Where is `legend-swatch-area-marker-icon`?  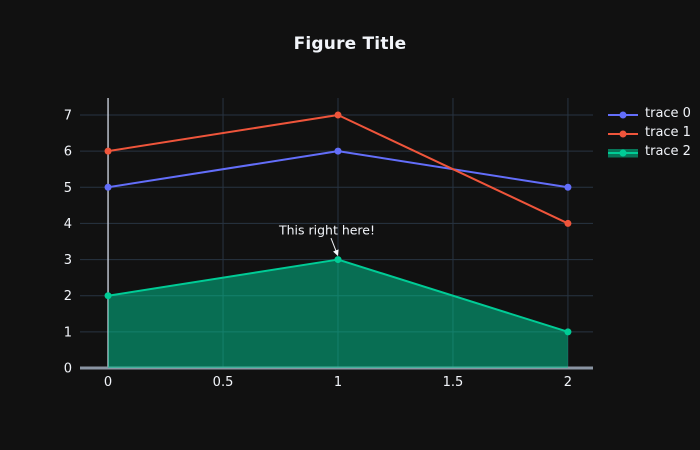
legend-swatch-area-marker-icon is located at coordinates (623, 152).